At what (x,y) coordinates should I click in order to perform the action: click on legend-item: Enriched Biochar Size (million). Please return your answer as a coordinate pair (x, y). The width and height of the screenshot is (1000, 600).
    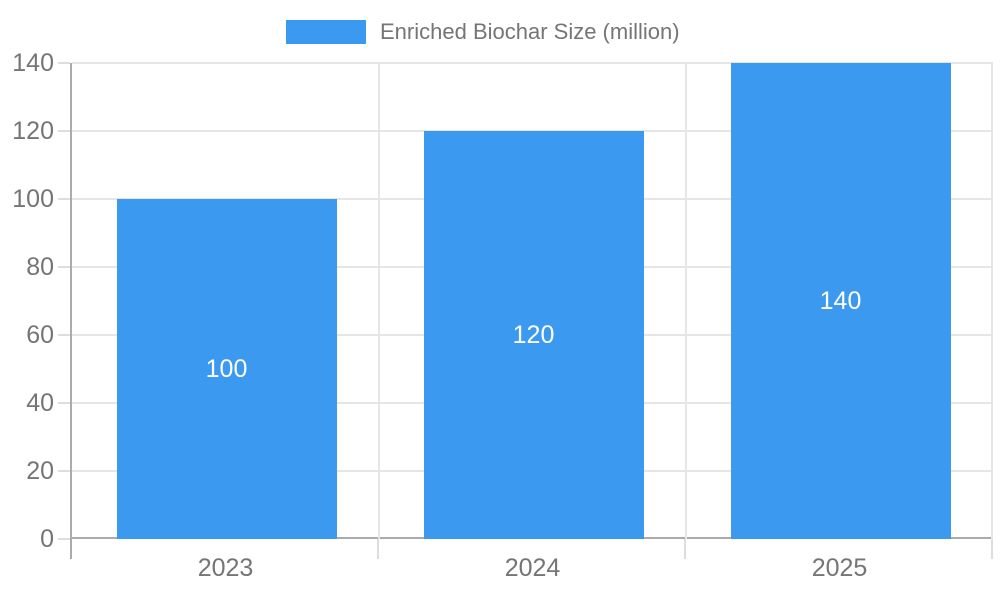
    Looking at the image, I should click on (483, 32).